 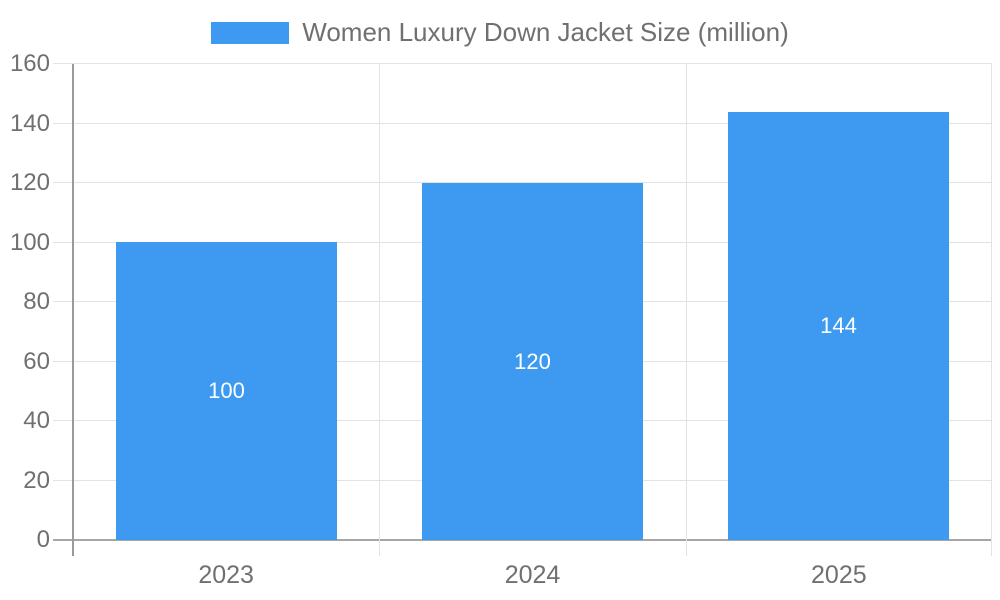 What do you see at coordinates (991, 310) in the screenshot?
I see `plot-right-border` at bounding box center [991, 310].